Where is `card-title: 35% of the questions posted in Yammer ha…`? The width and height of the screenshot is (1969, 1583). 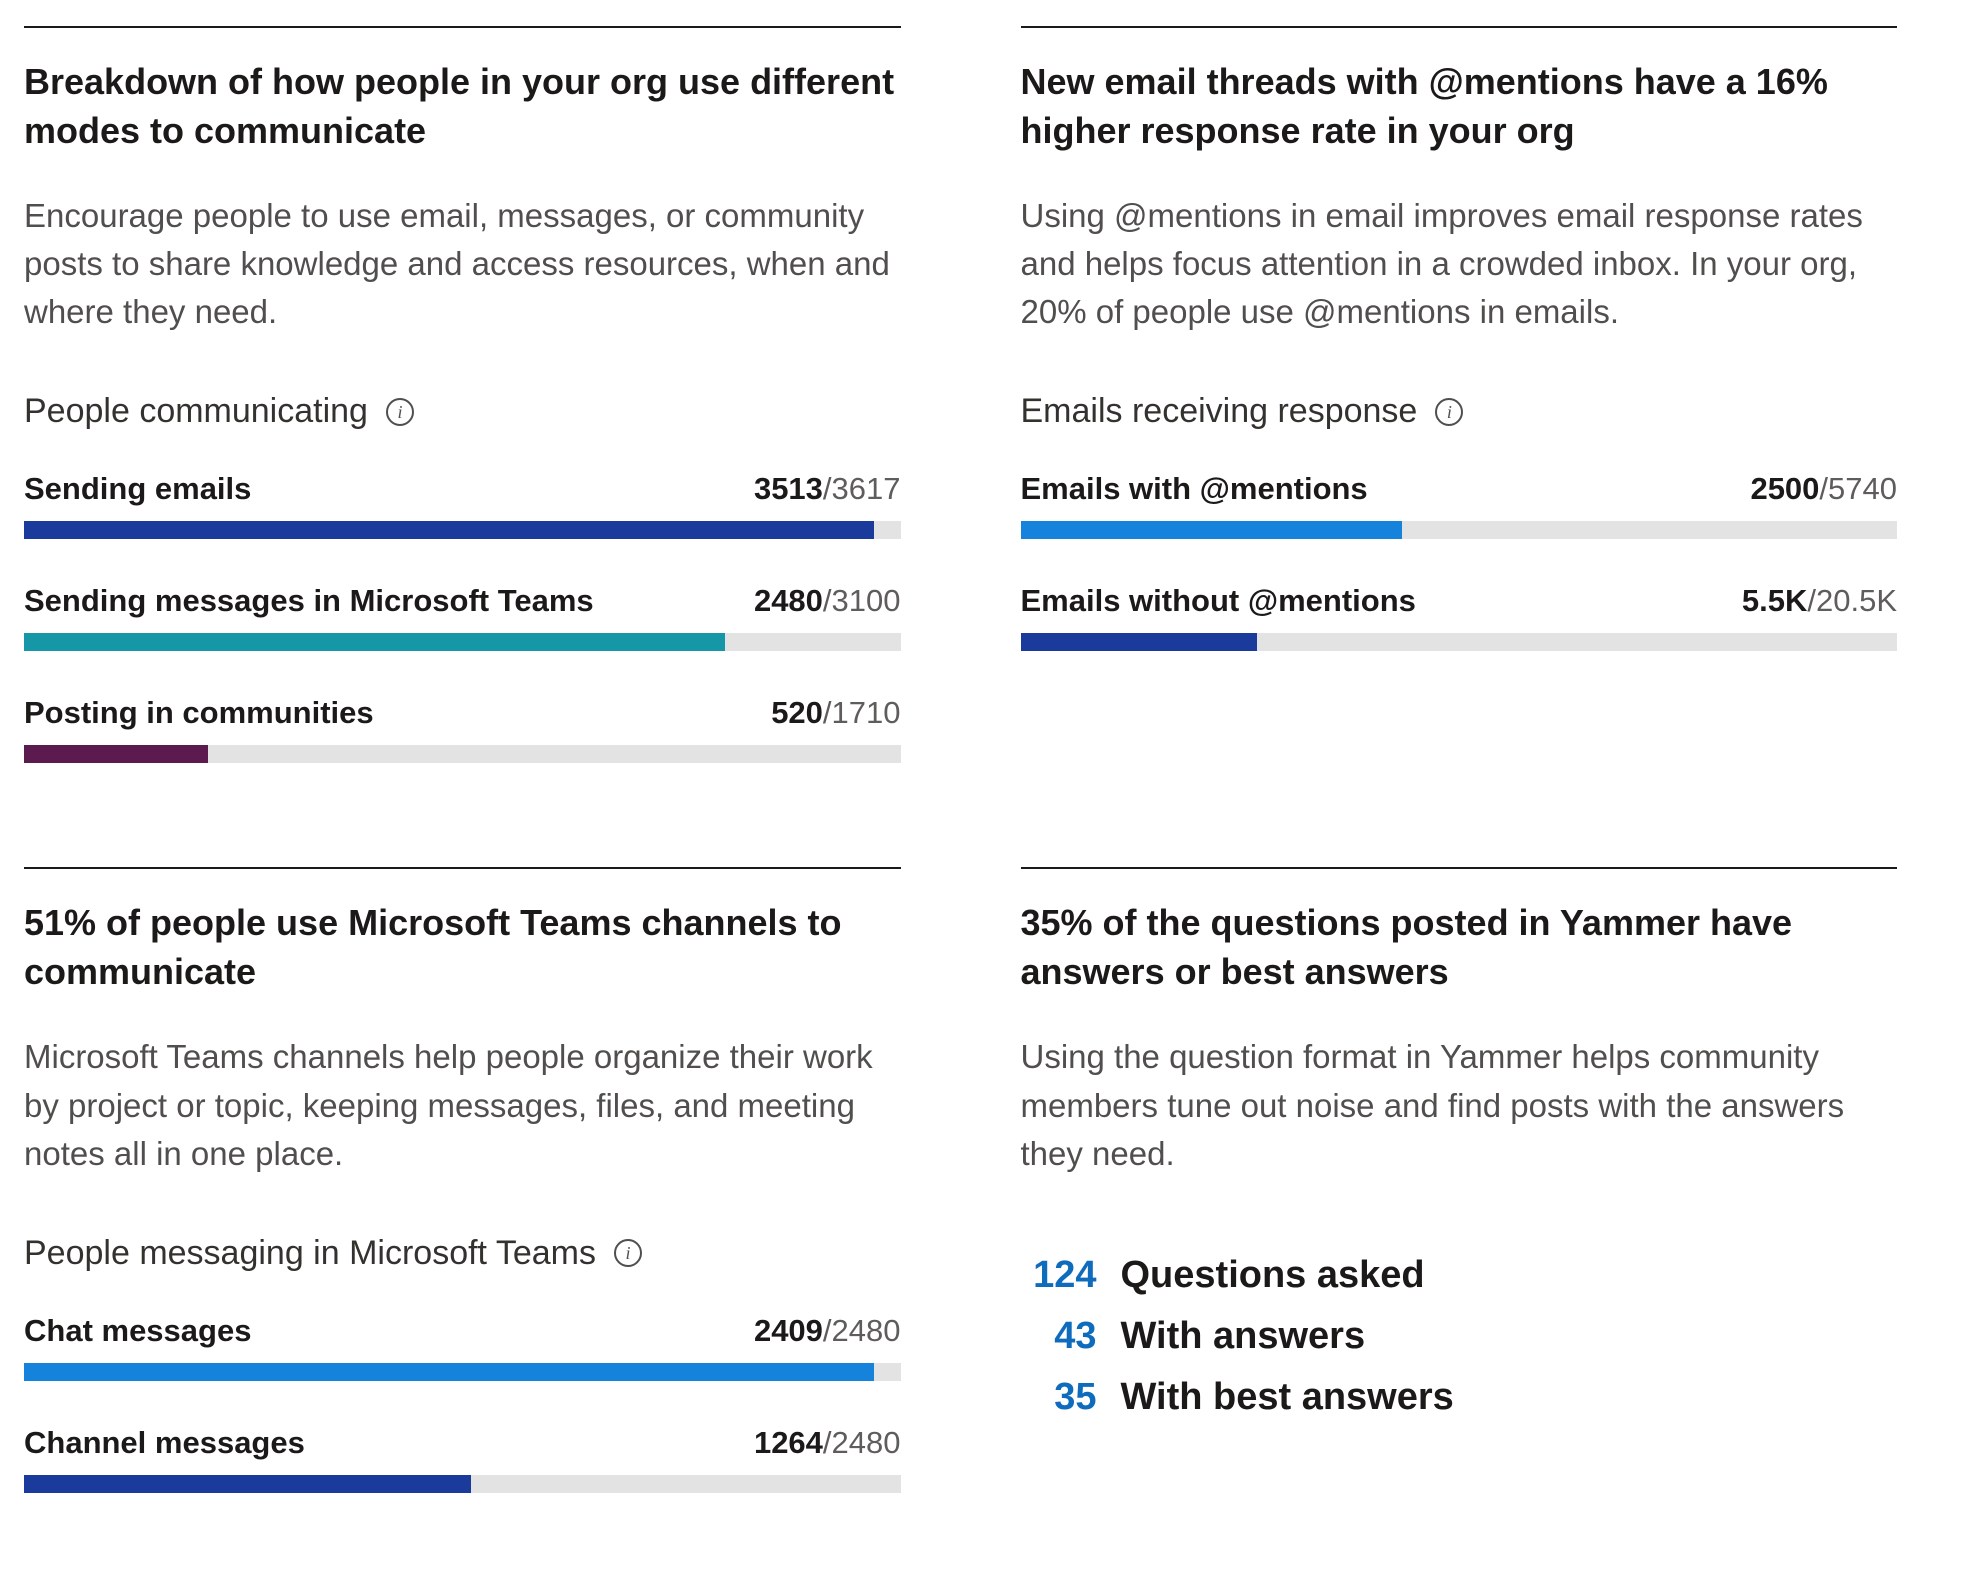 card-title: 35% of the questions posted in Yammer ha… is located at coordinates (1406, 947).